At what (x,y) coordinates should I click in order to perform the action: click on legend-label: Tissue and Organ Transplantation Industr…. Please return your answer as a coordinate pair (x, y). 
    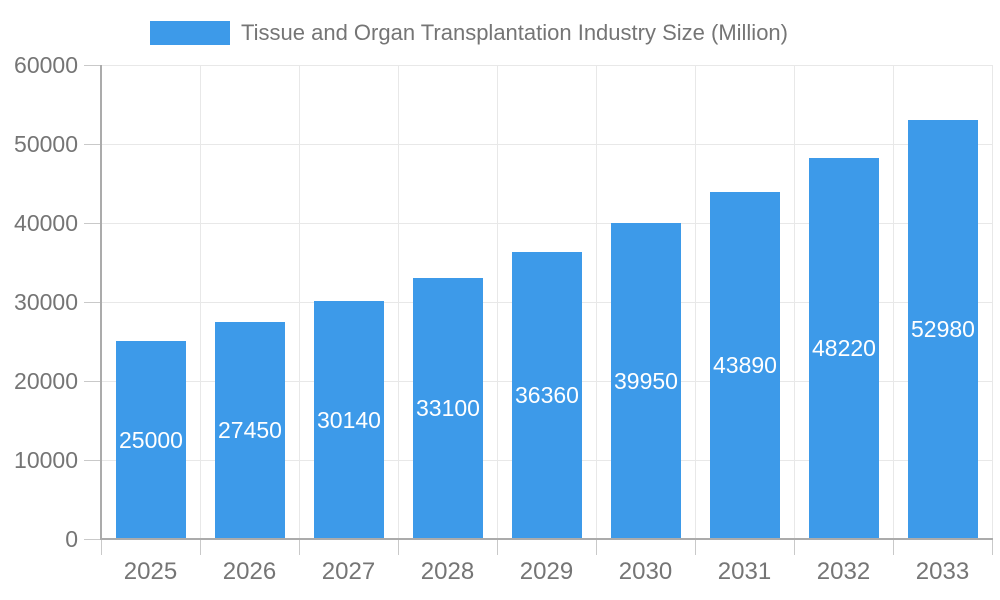
    Looking at the image, I should click on (514, 32).